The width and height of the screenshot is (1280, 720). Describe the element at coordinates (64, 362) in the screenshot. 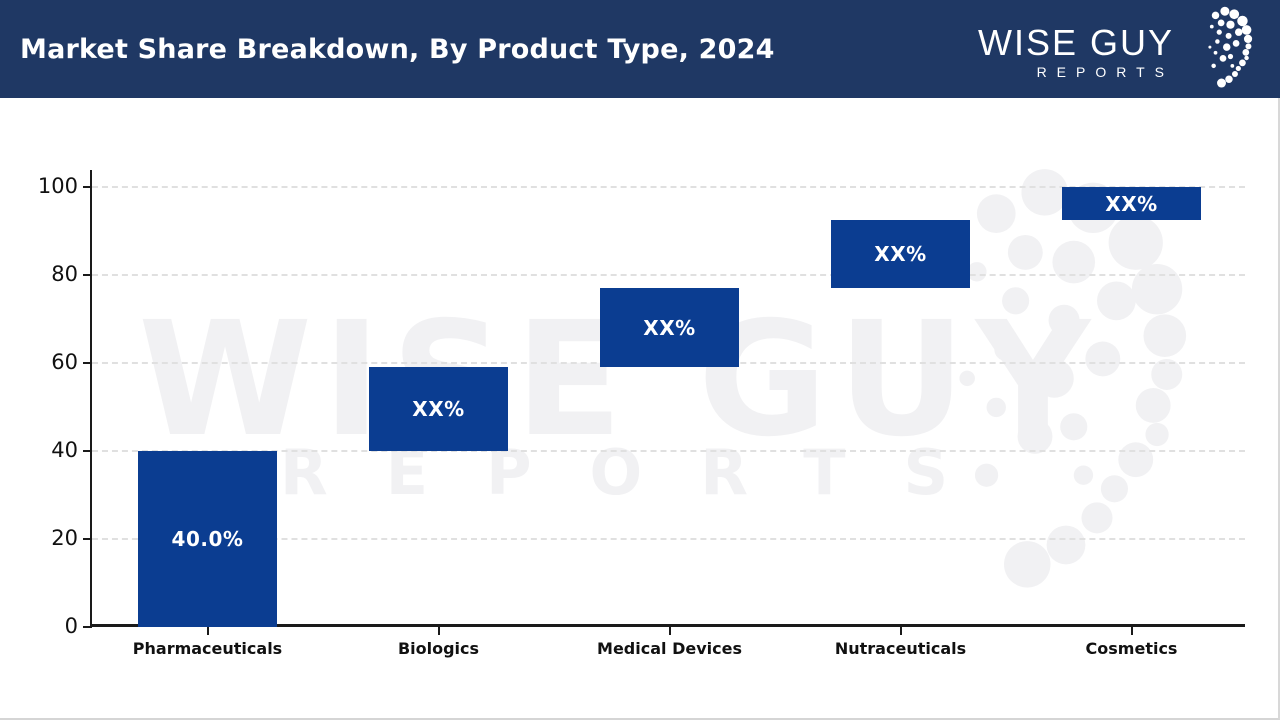

I see `y-tick-label: 60` at that location.